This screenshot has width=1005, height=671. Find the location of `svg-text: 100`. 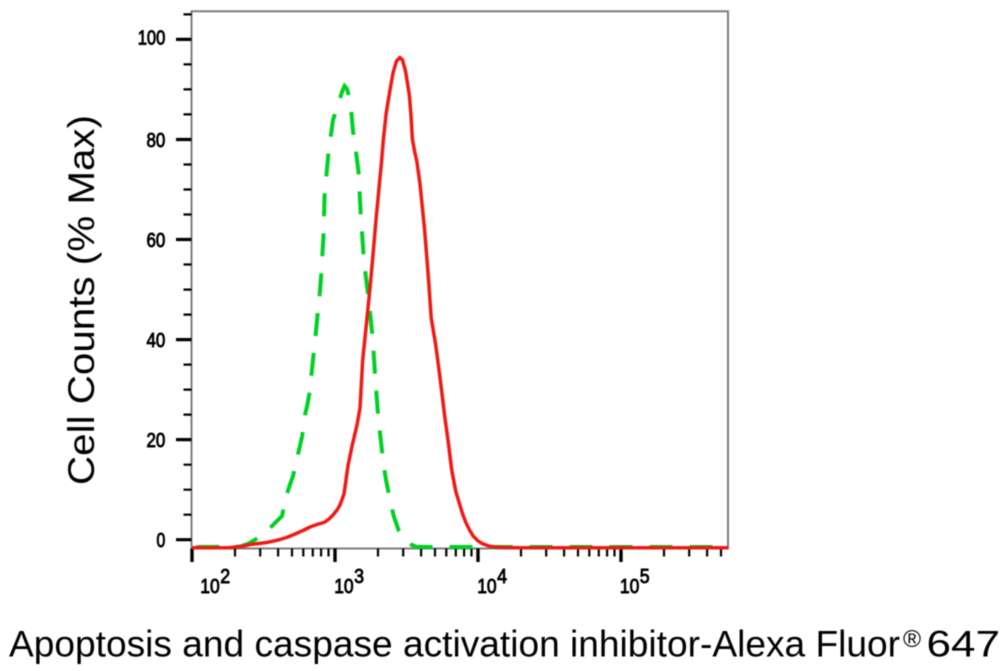

svg-text: 100 is located at coordinates (152, 39).